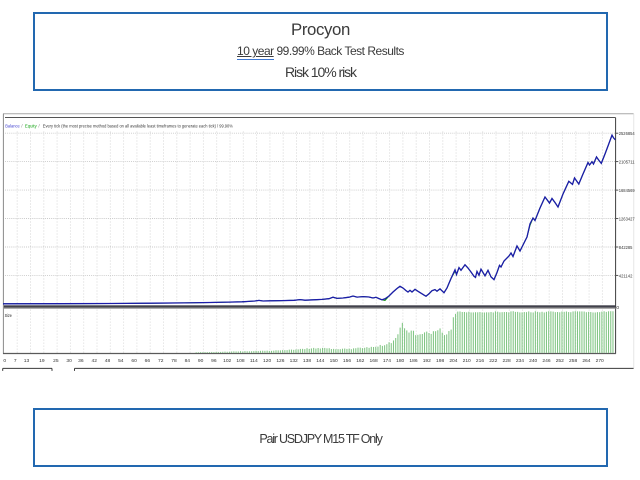  What do you see at coordinates (533, 361) in the screenshot?
I see `svg-text: 240` at bounding box center [533, 361].